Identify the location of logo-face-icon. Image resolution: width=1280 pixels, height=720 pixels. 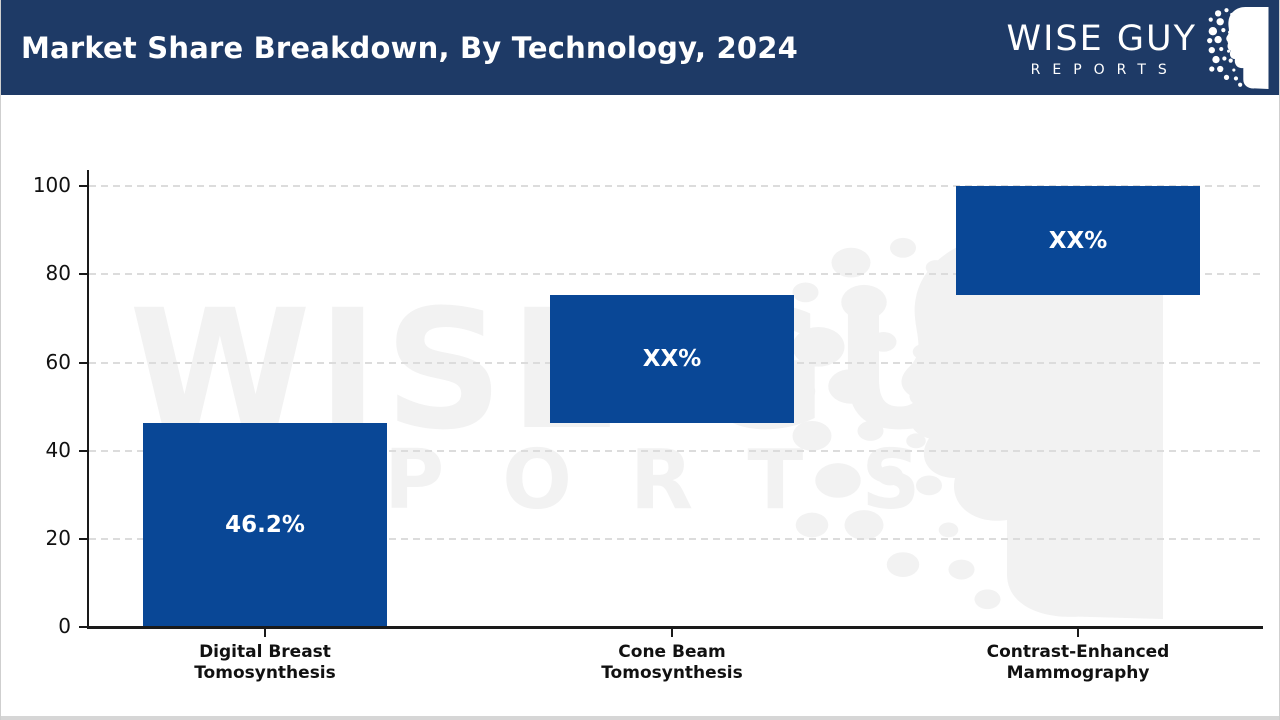
(1238, 48).